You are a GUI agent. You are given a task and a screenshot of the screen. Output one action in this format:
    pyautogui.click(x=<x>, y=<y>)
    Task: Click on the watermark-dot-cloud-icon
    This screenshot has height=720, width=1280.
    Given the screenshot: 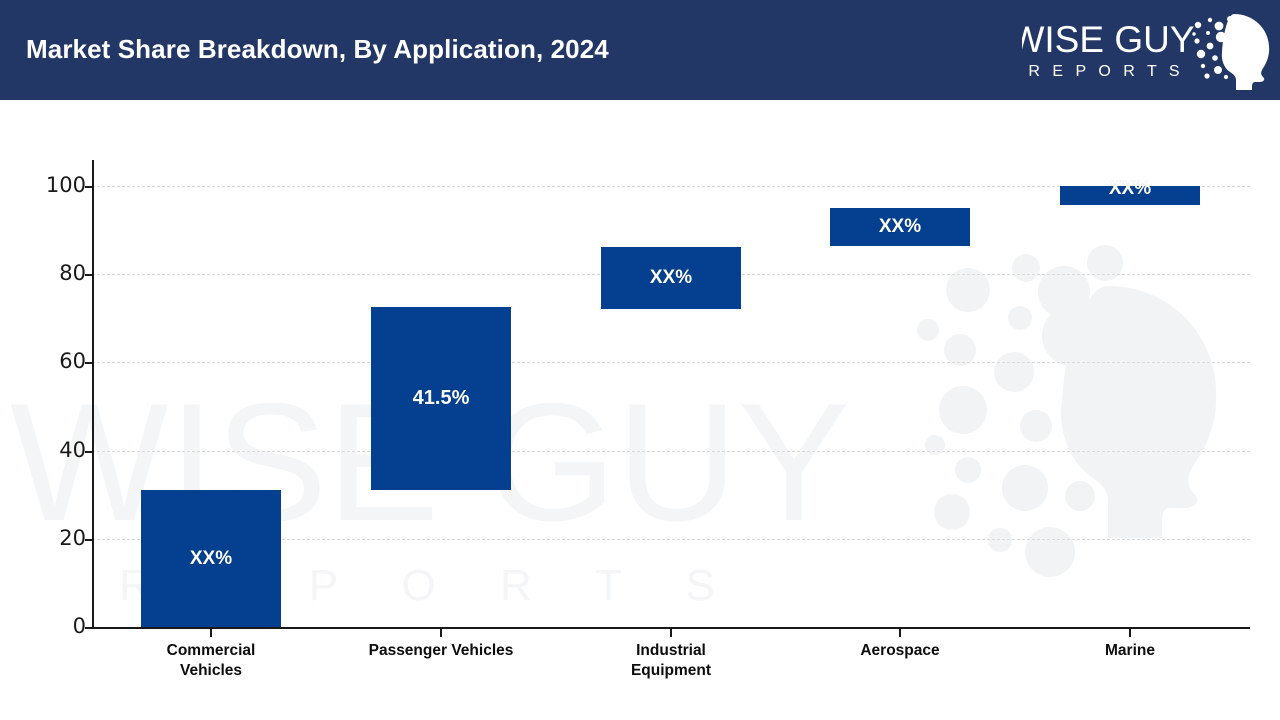 What is the action you would take?
    pyautogui.click(x=1020, y=411)
    